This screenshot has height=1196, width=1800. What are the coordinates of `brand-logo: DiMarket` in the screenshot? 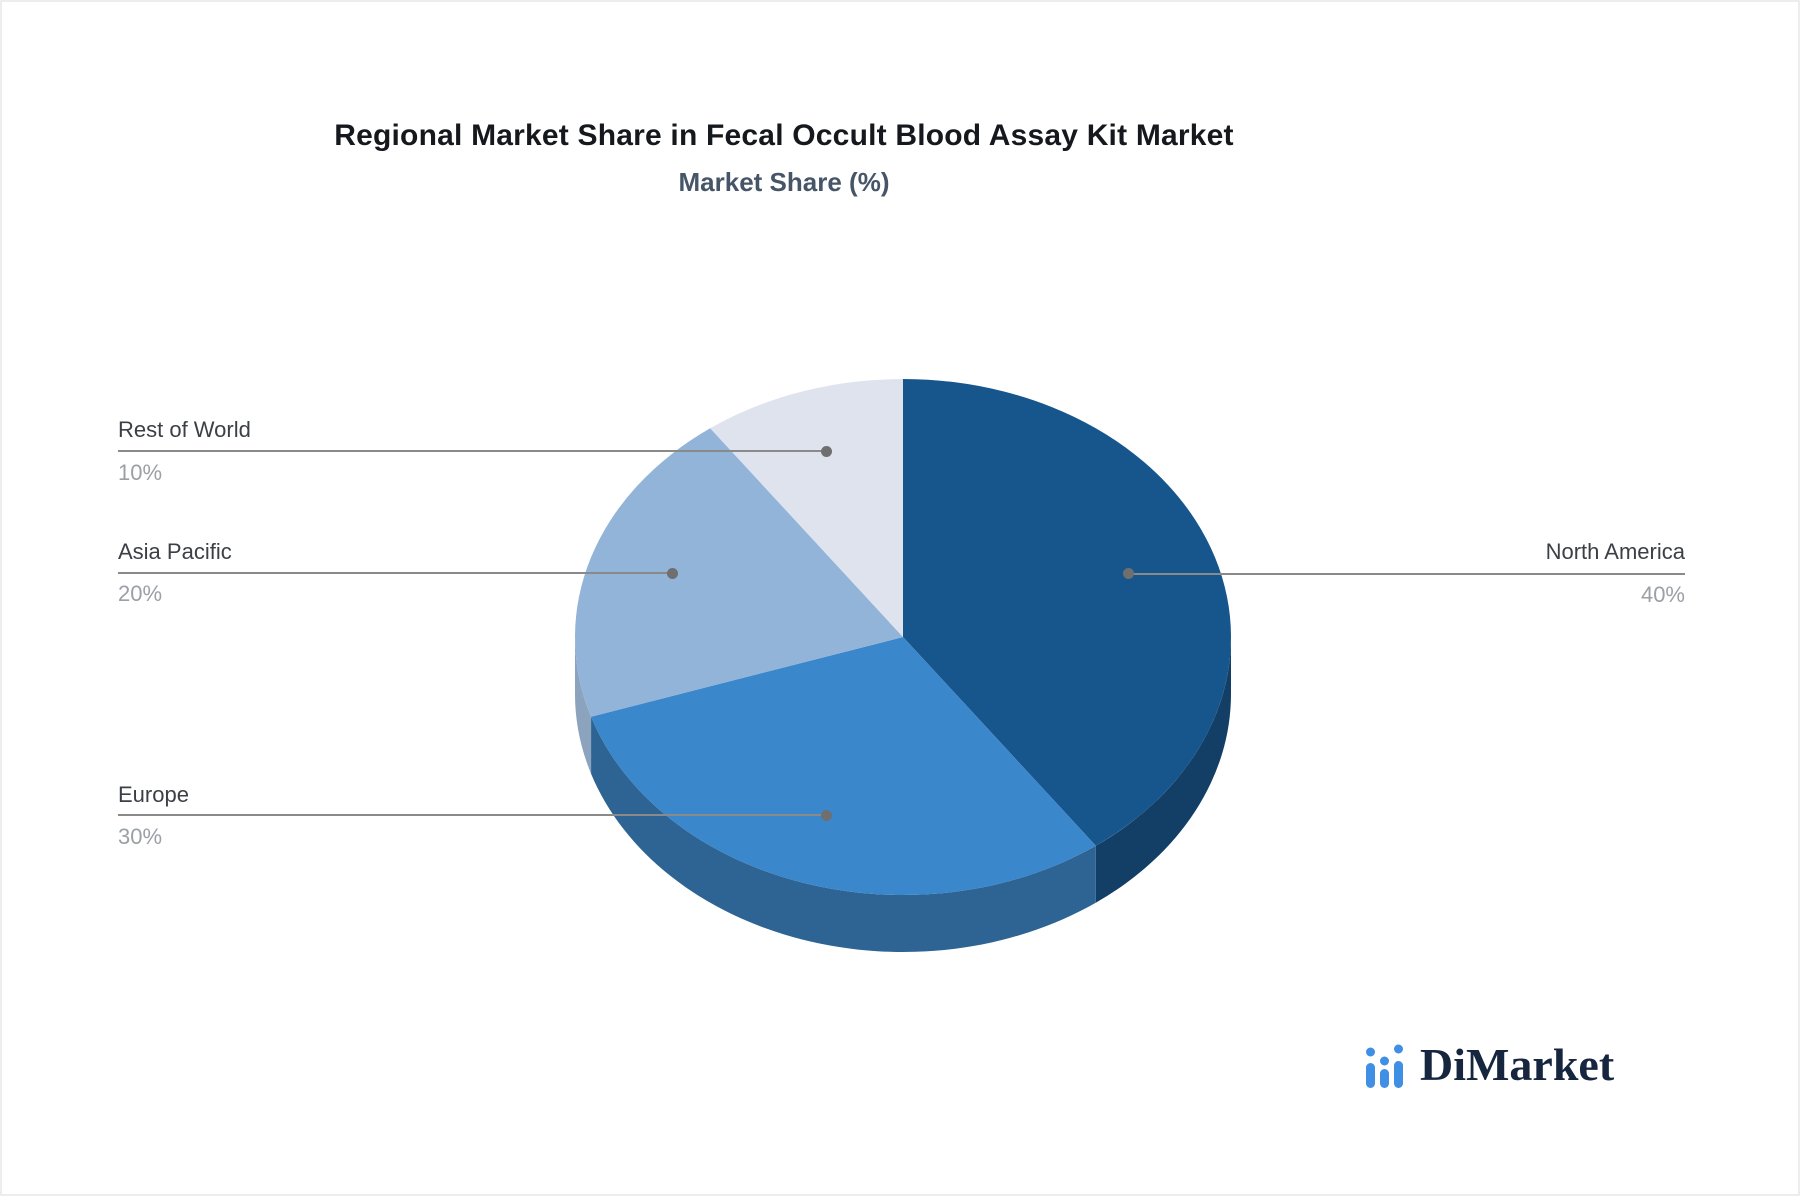 It's located at (1489, 1065).